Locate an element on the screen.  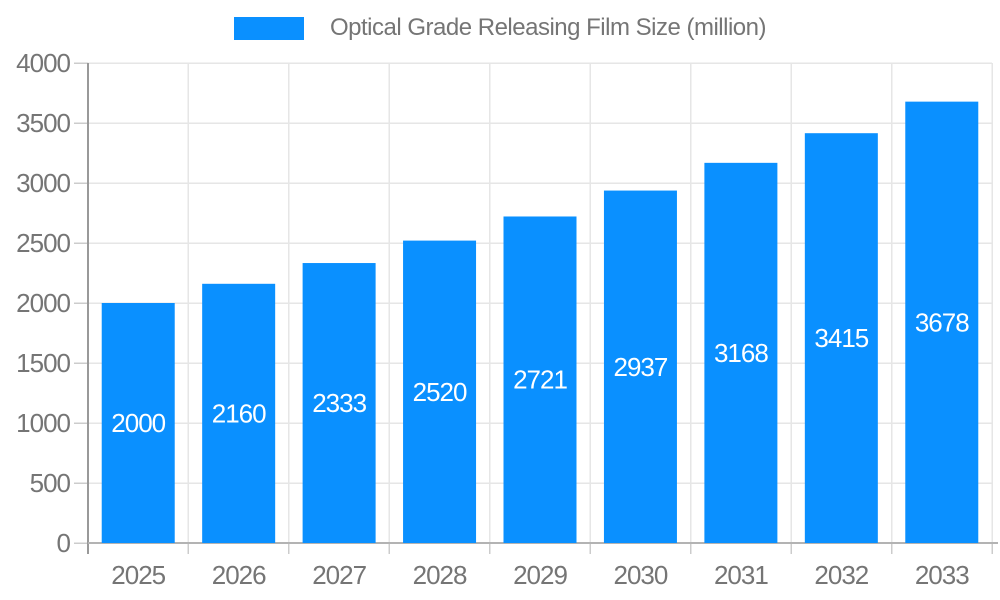
bar-2032 is located at coordinates (841, 338).